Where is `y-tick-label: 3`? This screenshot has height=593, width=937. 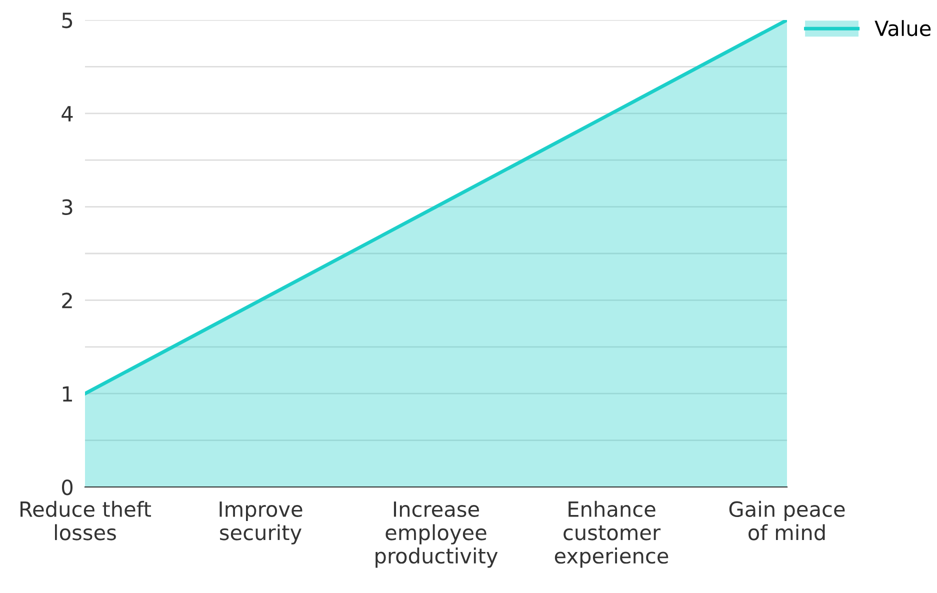
y-tick-label: 3 is located at coordinates (67, 207).